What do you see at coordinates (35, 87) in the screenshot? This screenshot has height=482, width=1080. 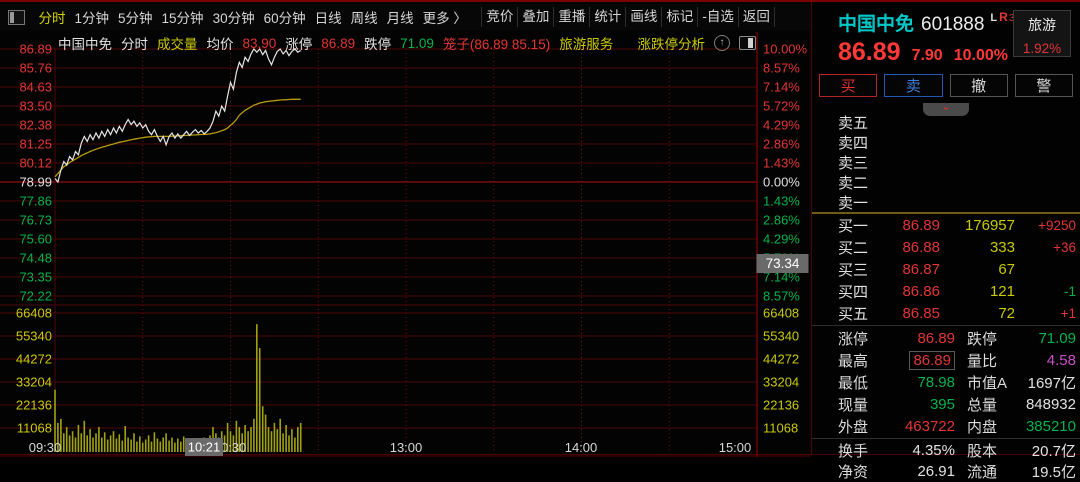 I see `left-axis-label: 84.63` at bounding box center [35, 87].